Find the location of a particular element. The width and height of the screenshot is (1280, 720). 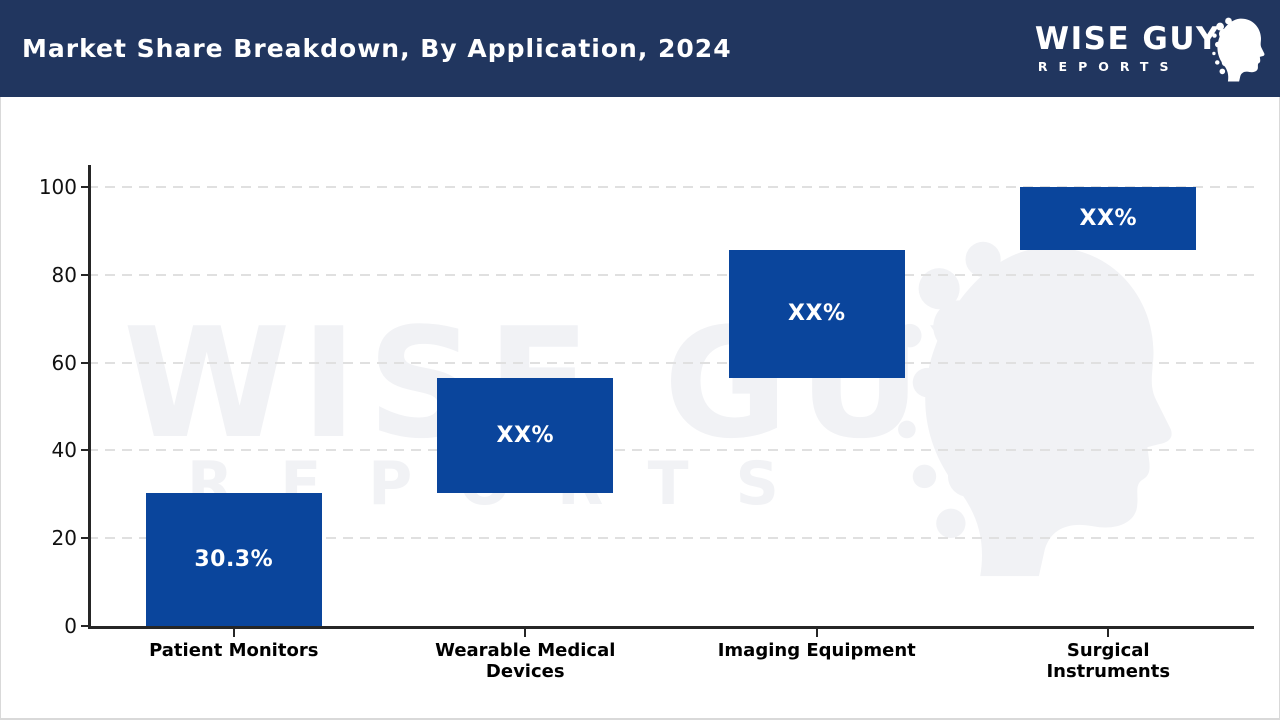

category-label-2: Imaging Equipment is located at coordinates (816, 650).